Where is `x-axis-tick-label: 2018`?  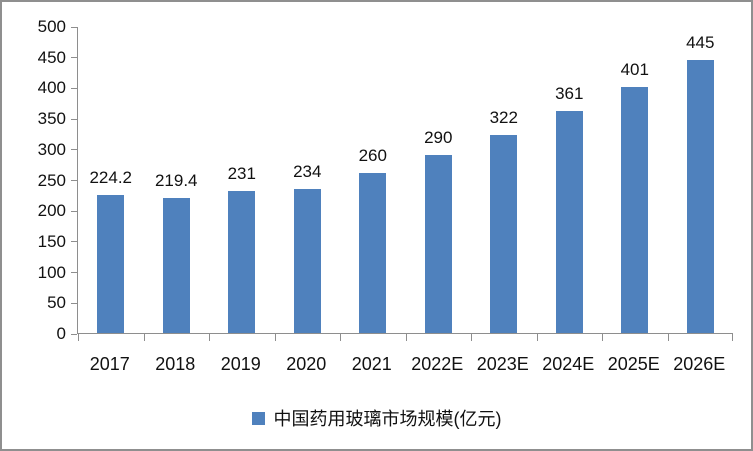 x-axis-tick-label: 2018 is located at coordinates (175, 364).